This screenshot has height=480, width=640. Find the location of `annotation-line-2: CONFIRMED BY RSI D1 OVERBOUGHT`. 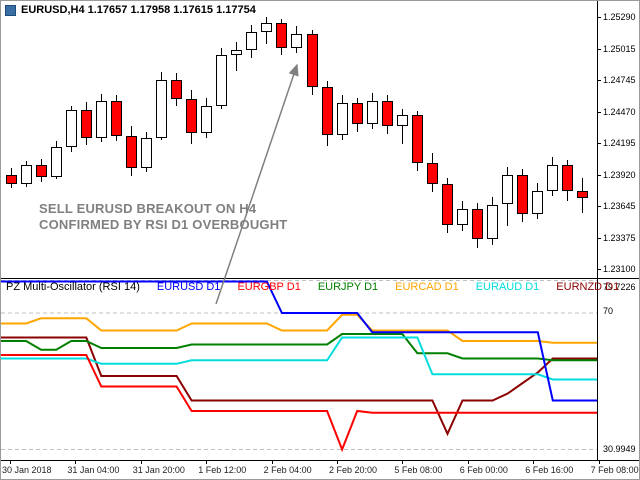

annotation-line-2: CONFIRMED BY RSI D1 OVERBOUGHT is located at coordinates (163, 224).